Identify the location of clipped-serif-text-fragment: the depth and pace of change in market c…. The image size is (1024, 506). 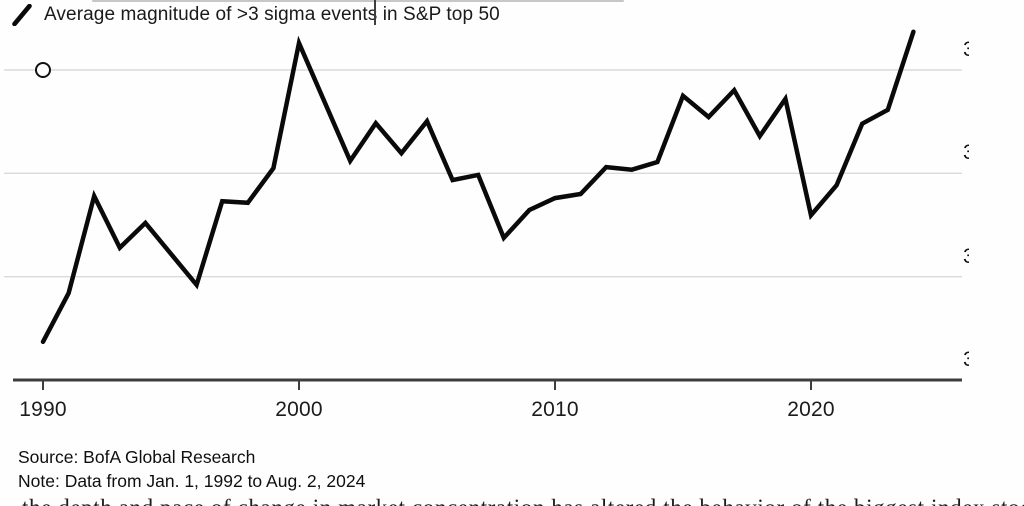
(523, 500).